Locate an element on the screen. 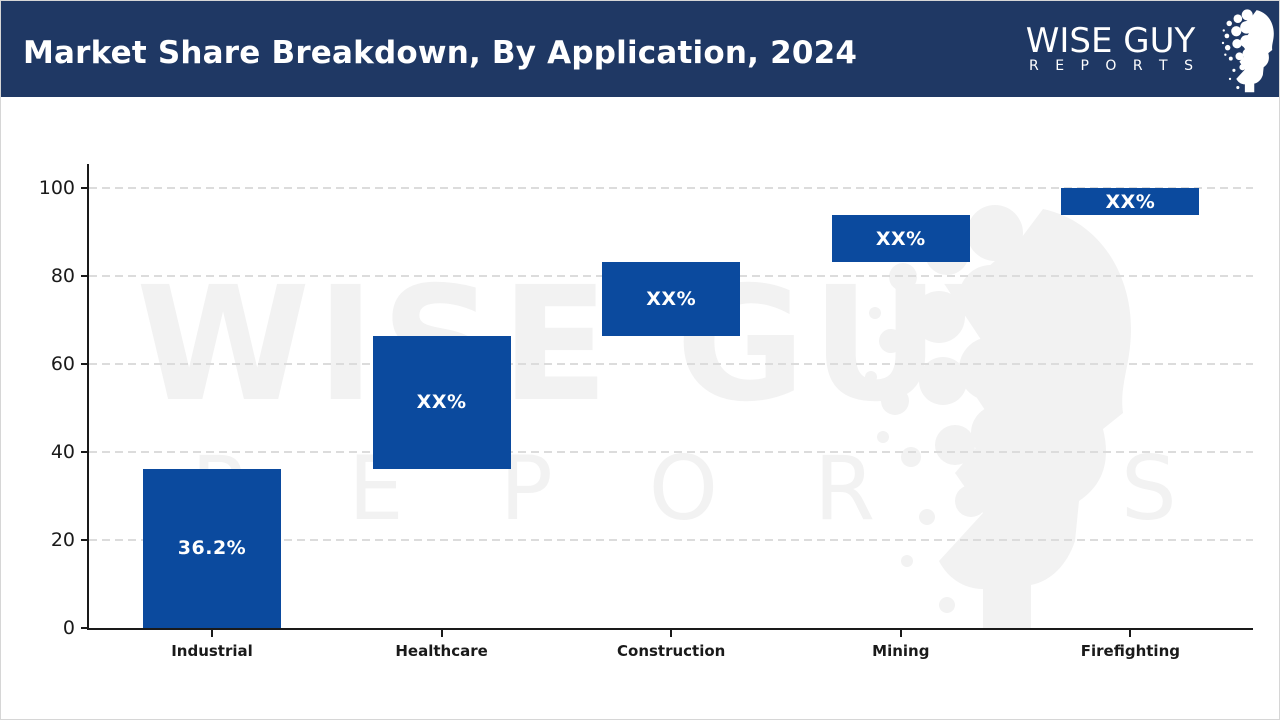 The image size is (1280, 720). bar-firefighting: XX% is located at coordinates (1130, 202).